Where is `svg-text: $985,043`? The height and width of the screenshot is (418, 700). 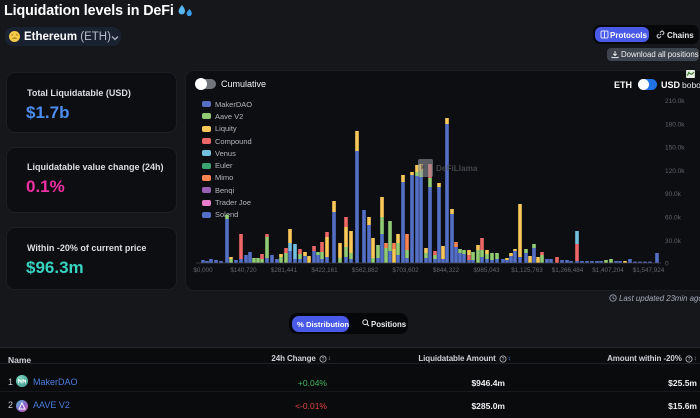
svg-text: $985,043 is located at coordinates (486, 270).